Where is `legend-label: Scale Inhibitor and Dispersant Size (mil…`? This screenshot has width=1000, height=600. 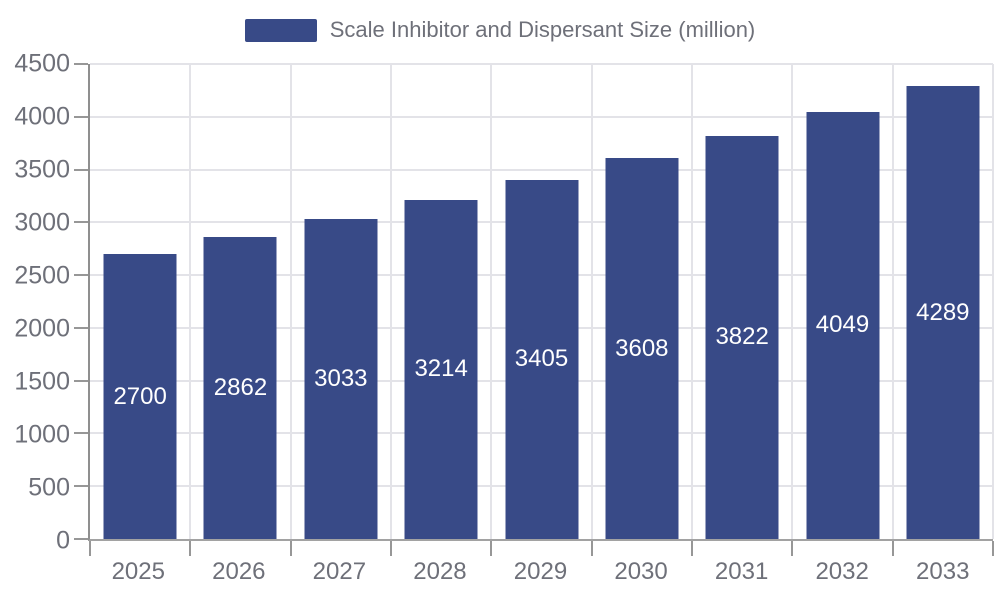
legend-label: Scale Inhibitor and Dispersant Size (mil… is located at coordinates (542, 29).